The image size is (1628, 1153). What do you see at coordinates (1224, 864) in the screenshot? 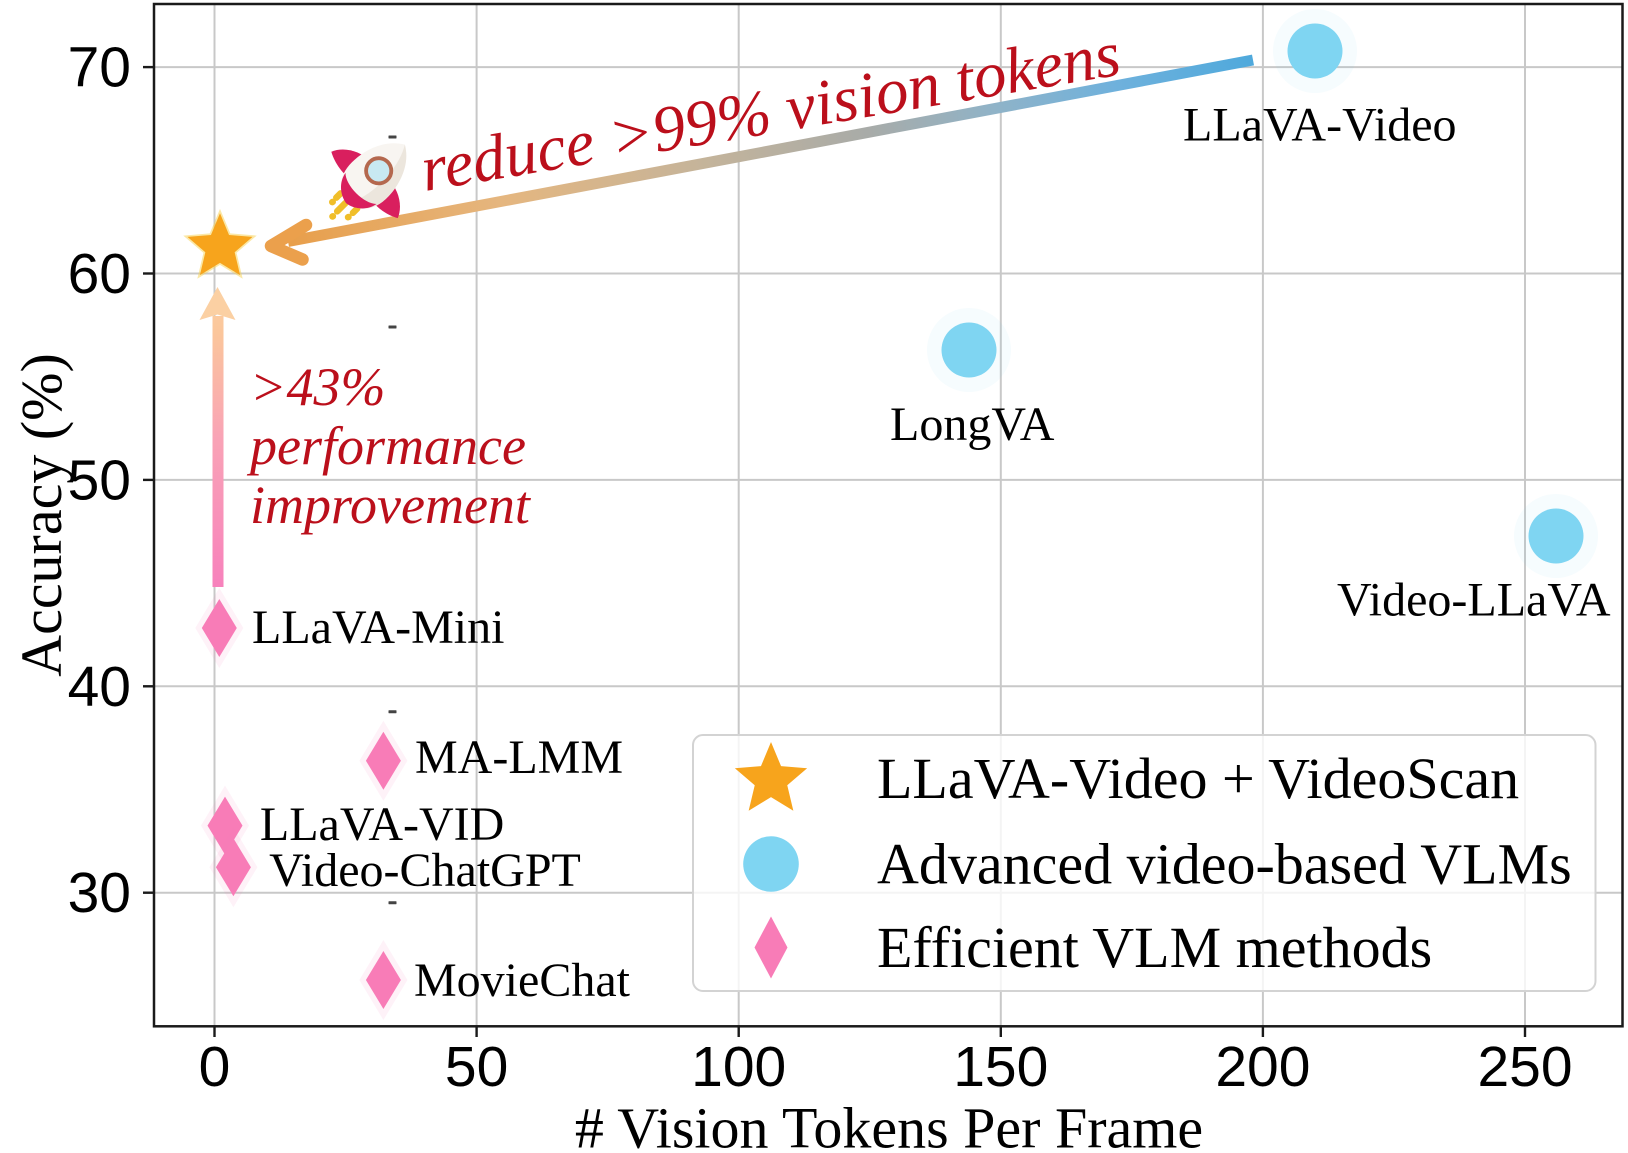
I see `svg-text: Advanced video-based VLMs` at bounding box center [1224, 864].